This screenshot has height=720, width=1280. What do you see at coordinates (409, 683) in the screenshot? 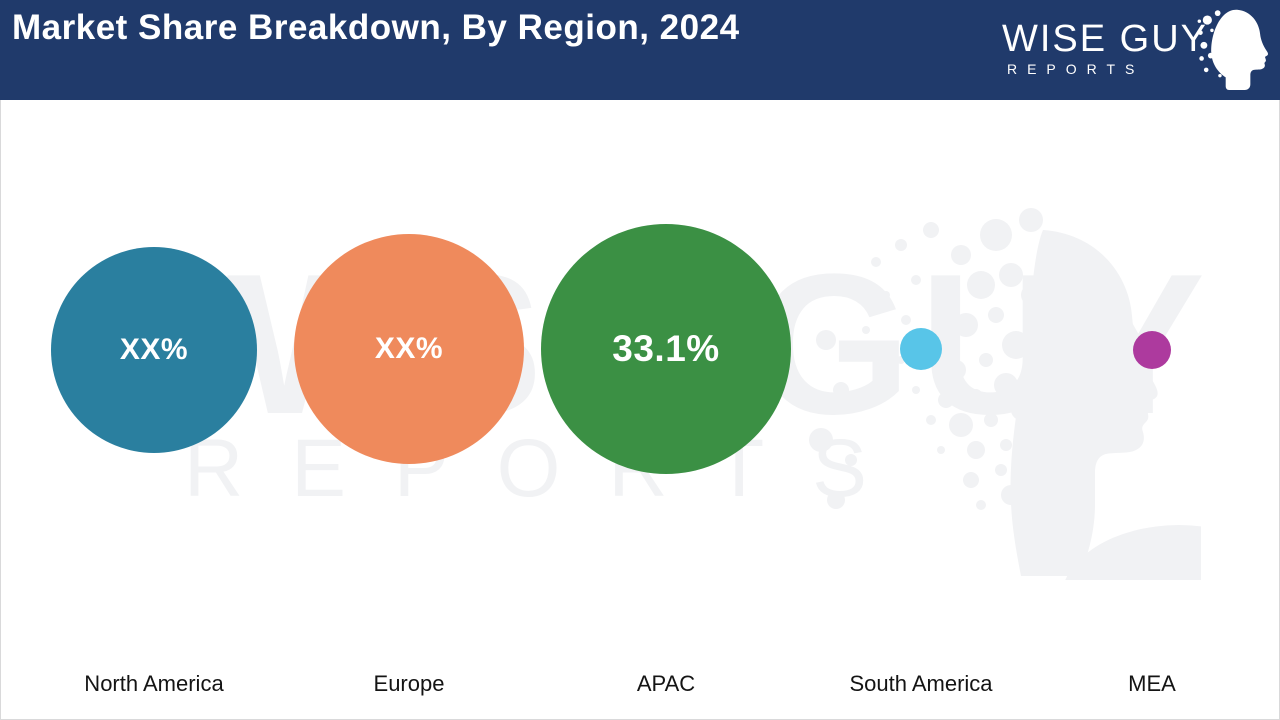
I see `category-label-europe: Europe` at bounding box center [409, 683].